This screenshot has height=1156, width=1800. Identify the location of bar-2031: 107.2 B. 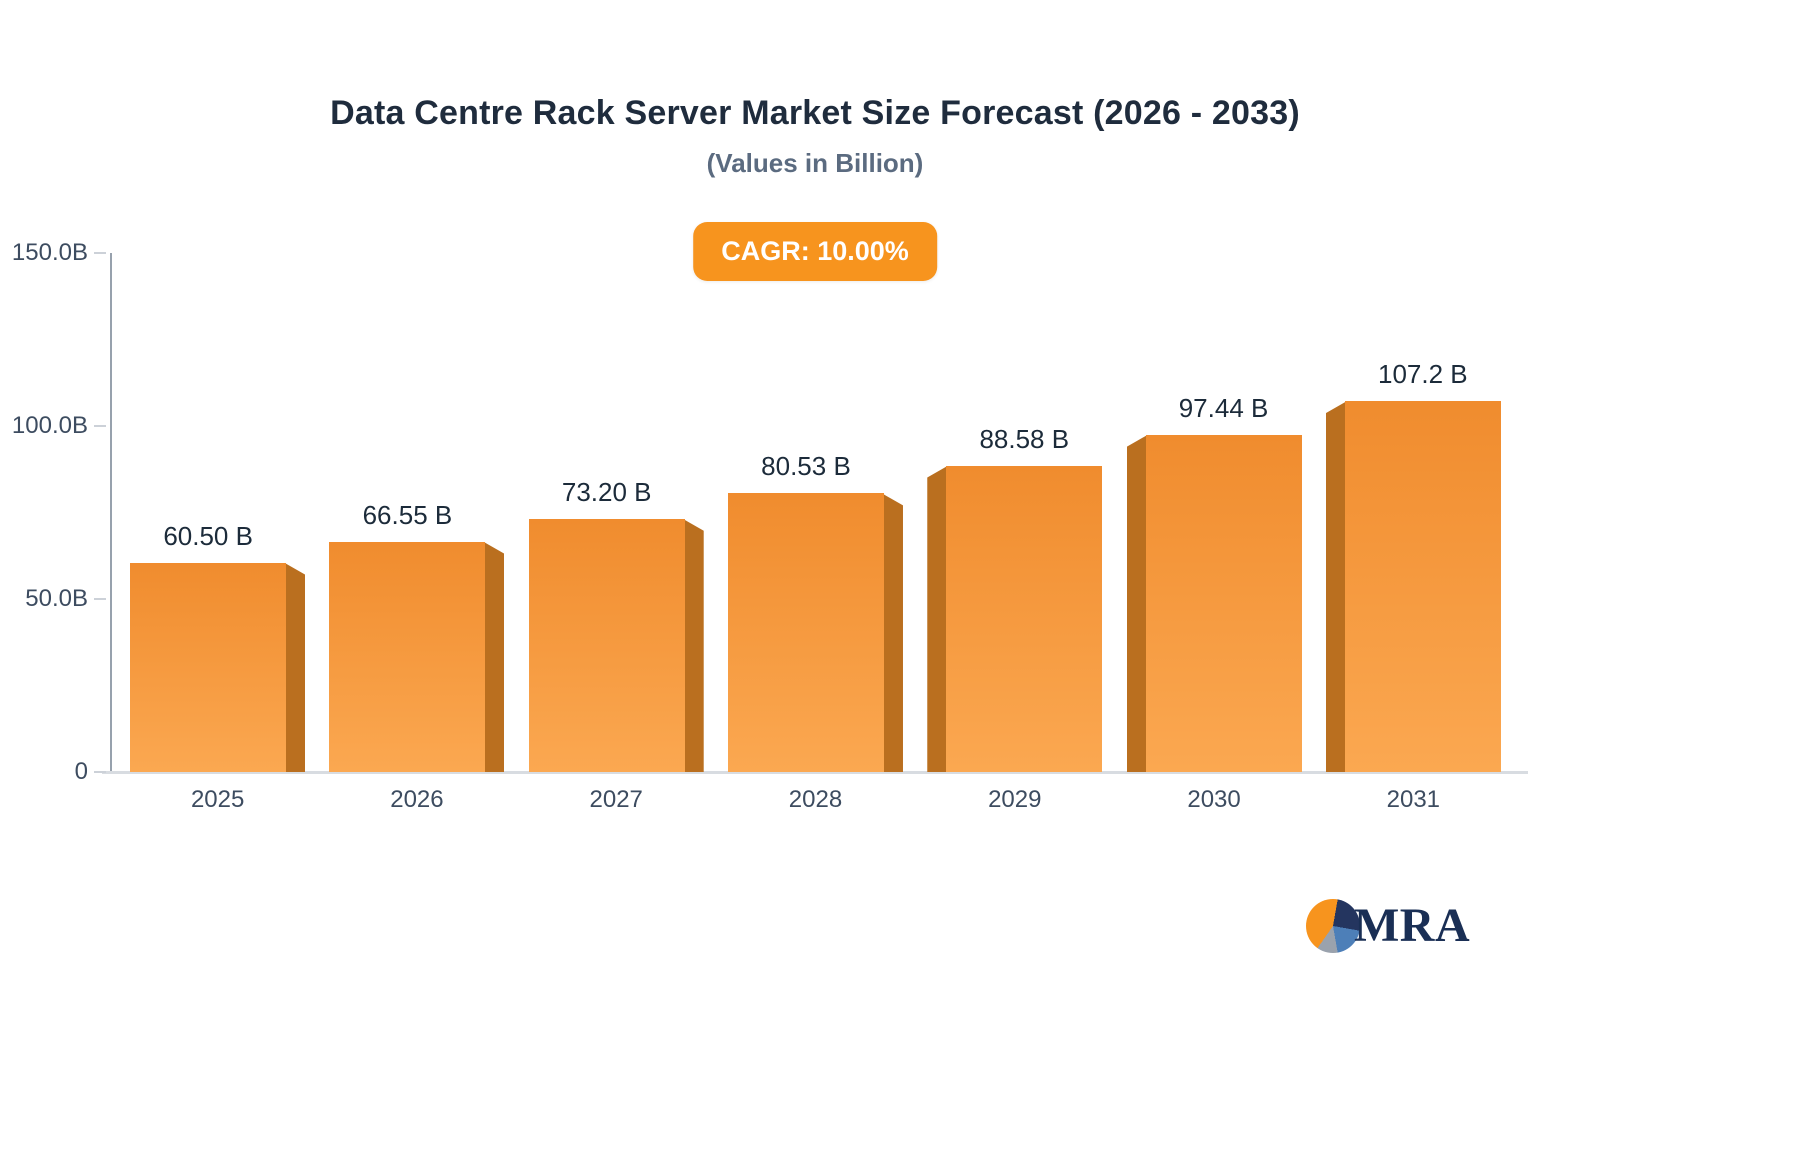
(1413, 565).